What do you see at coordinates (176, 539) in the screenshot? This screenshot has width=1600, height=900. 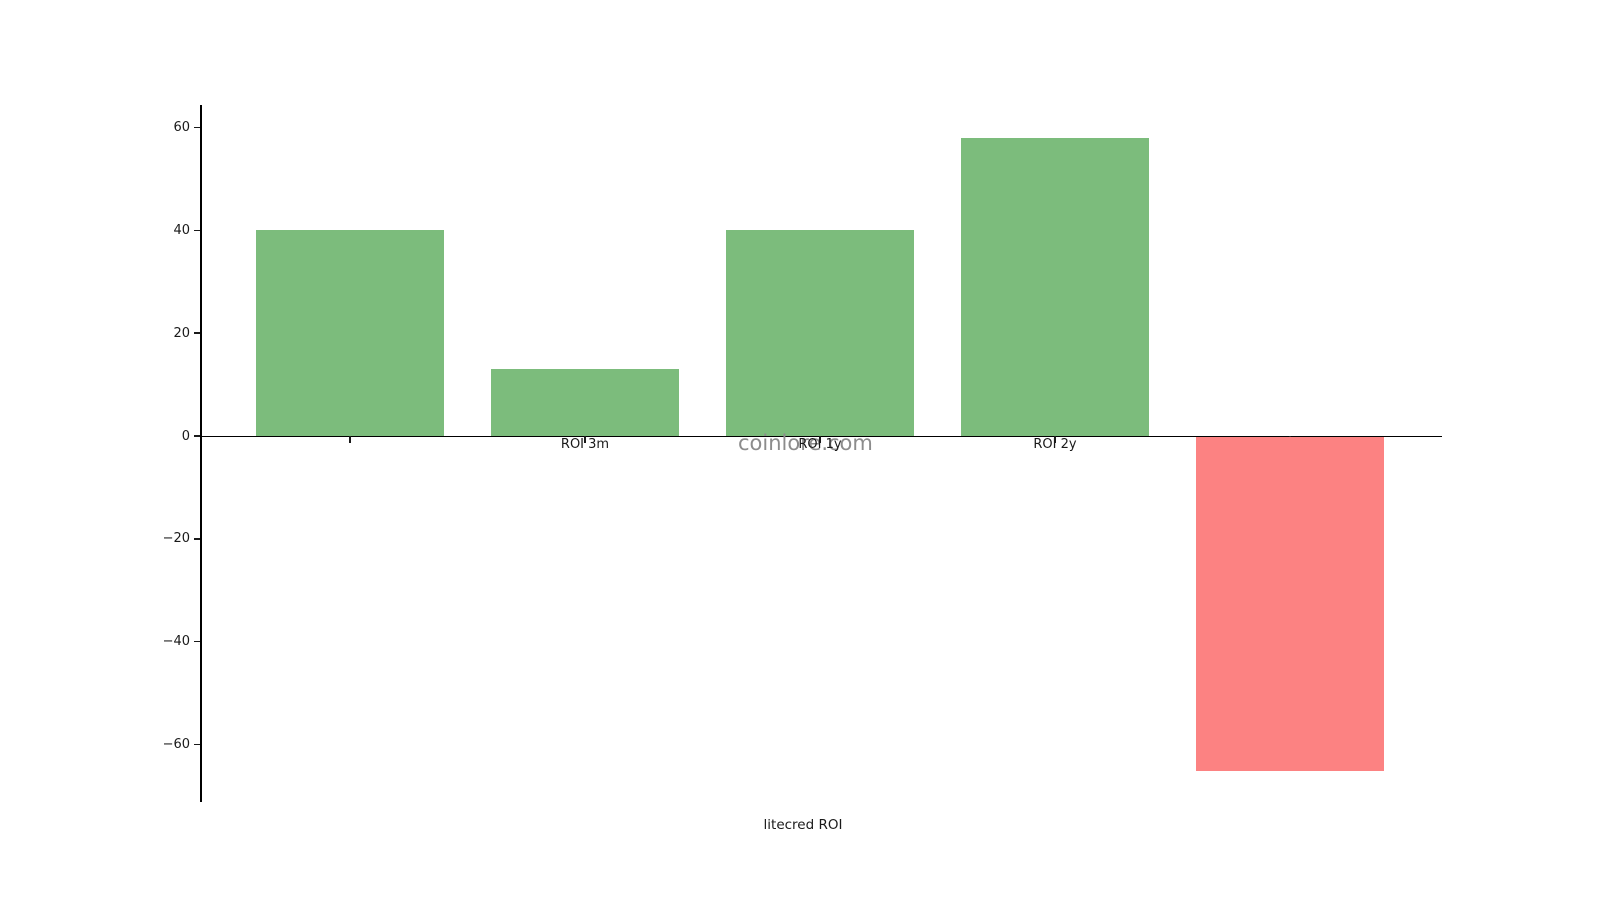 I see `y-tick-label: −20` at bounding box center [176, 539].